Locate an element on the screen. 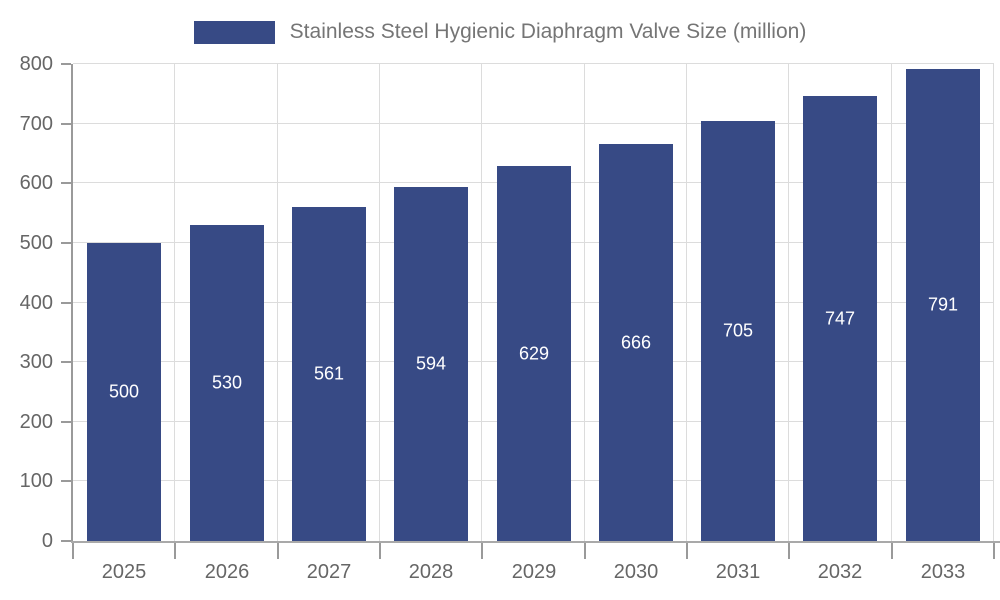  bar-value-label: 500 is located at coordinates (124, 391).